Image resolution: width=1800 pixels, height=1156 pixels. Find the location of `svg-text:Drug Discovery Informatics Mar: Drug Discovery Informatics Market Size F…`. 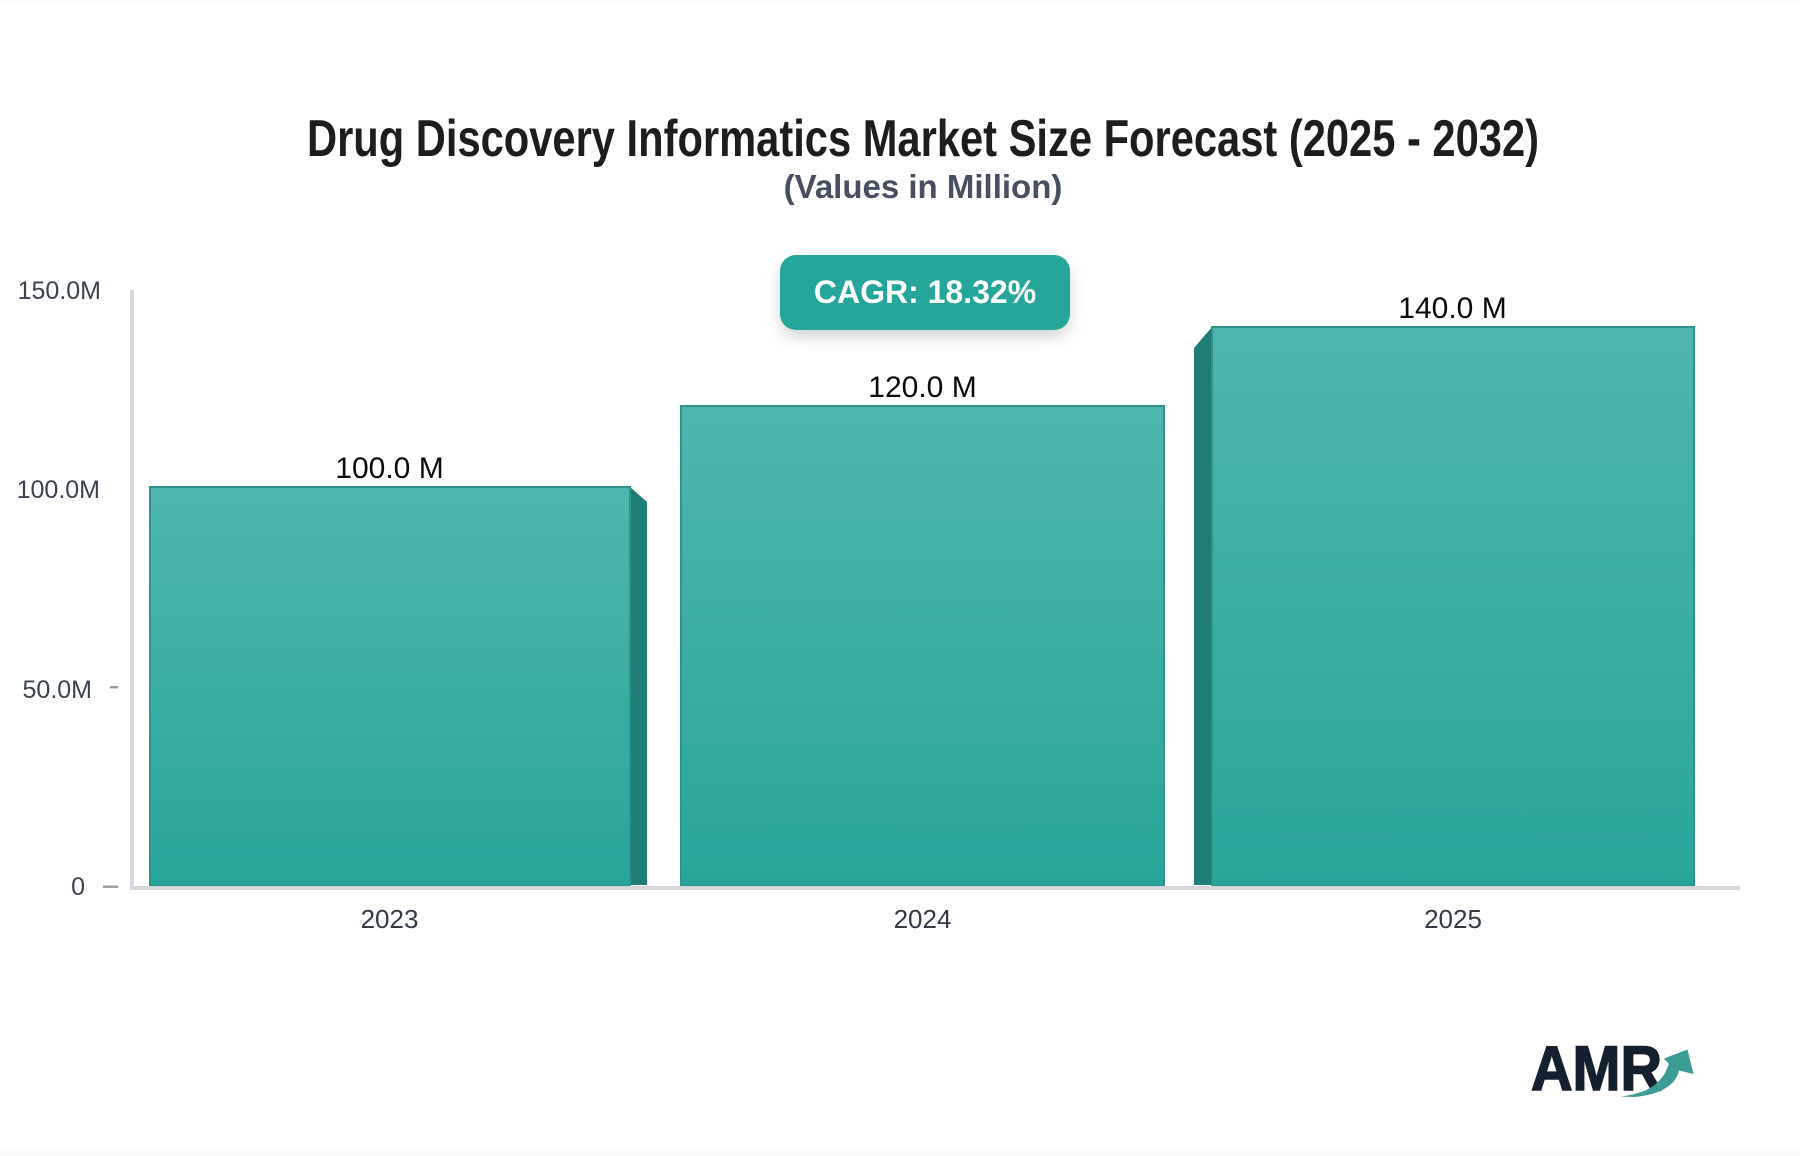

svg-text:Drug Discovery Informatics Mar: Drug Discovery Informatics Market Size F… is located at coordinates (923, 139).